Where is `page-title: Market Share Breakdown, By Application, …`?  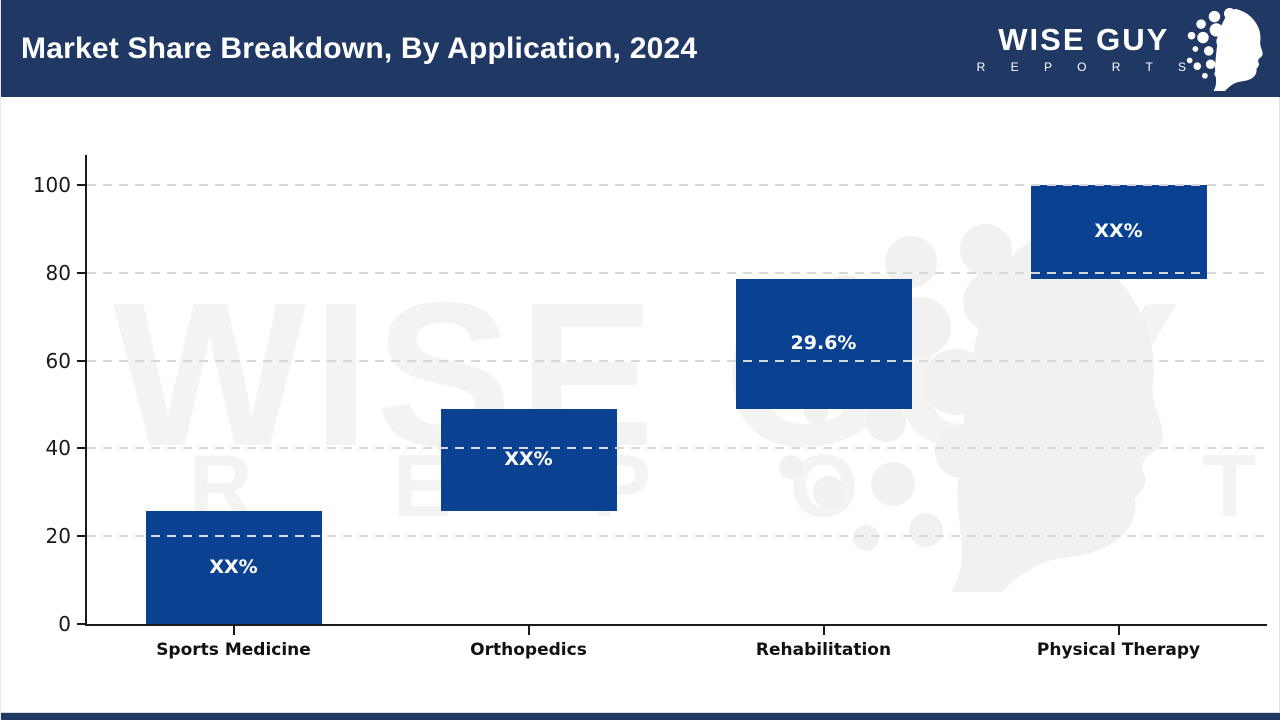 page-title: Market Share Breakdown, By Application, … is located at coordinates (359, 48).